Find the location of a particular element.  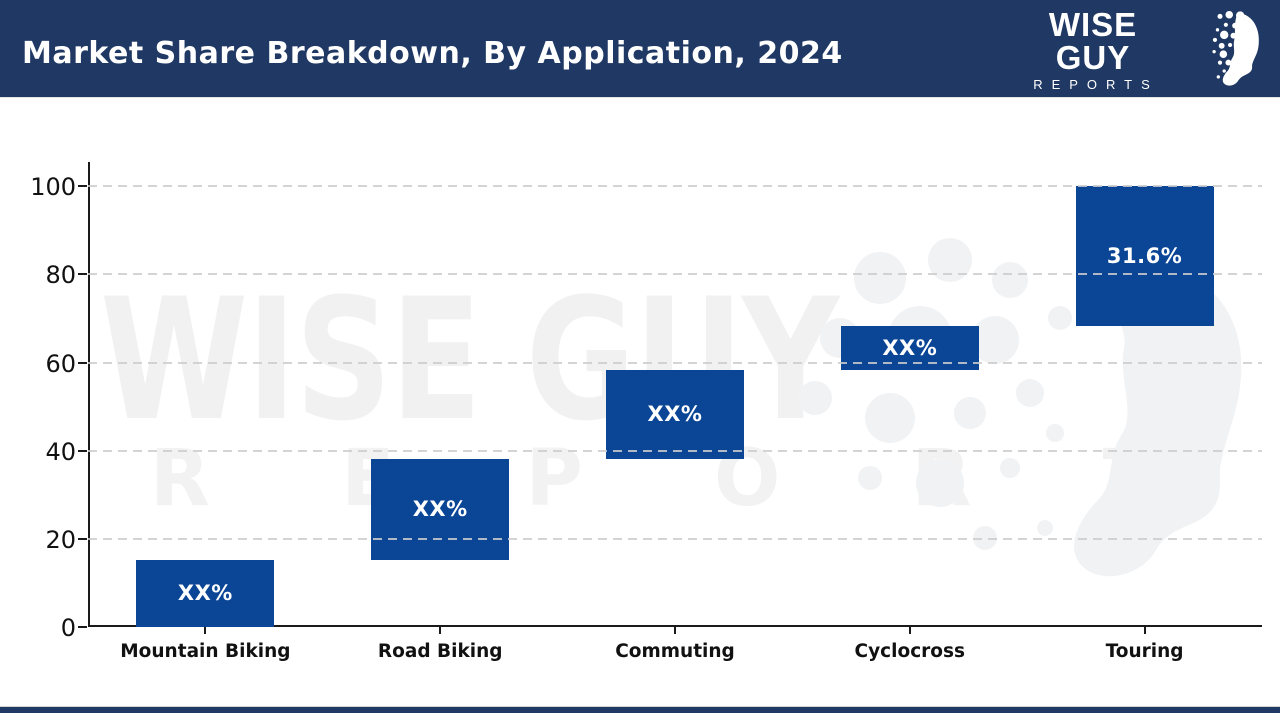

x-tick-label: Mountain Biking is located at coordinates (205, 651).